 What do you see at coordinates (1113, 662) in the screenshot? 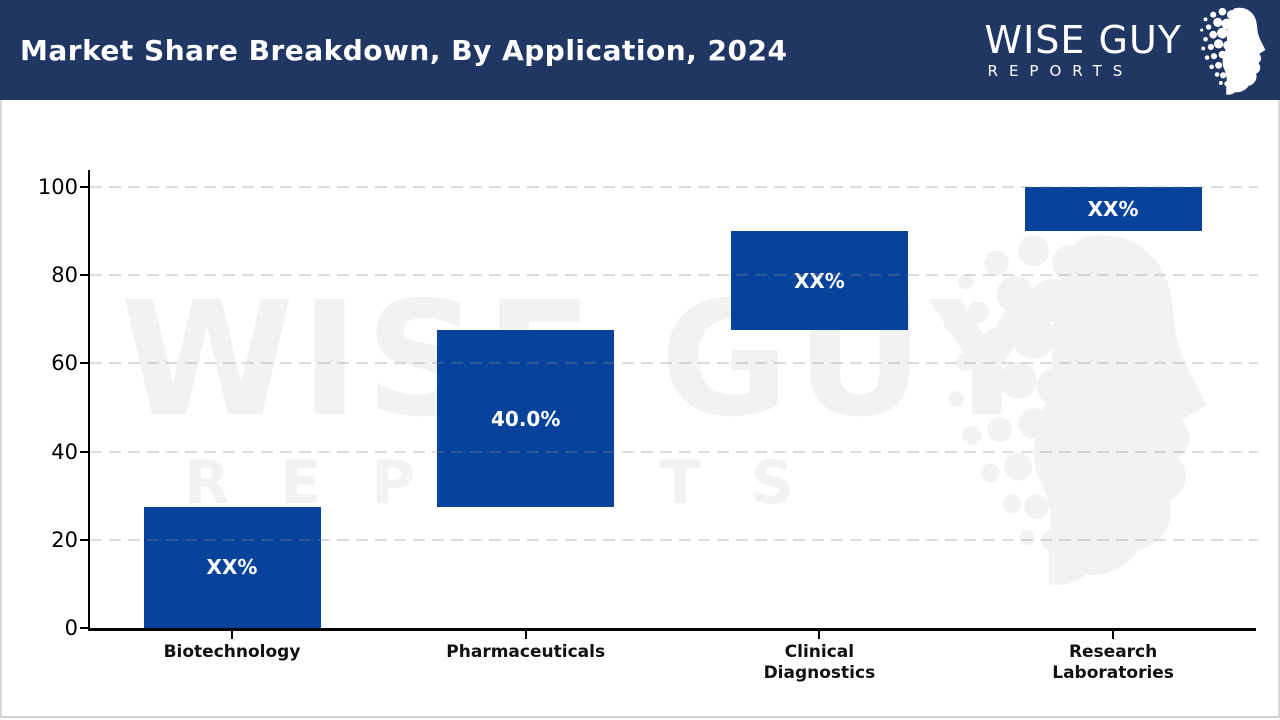
I see `x-category-label: Research Laboratories` at bounding box center [1113, 662].